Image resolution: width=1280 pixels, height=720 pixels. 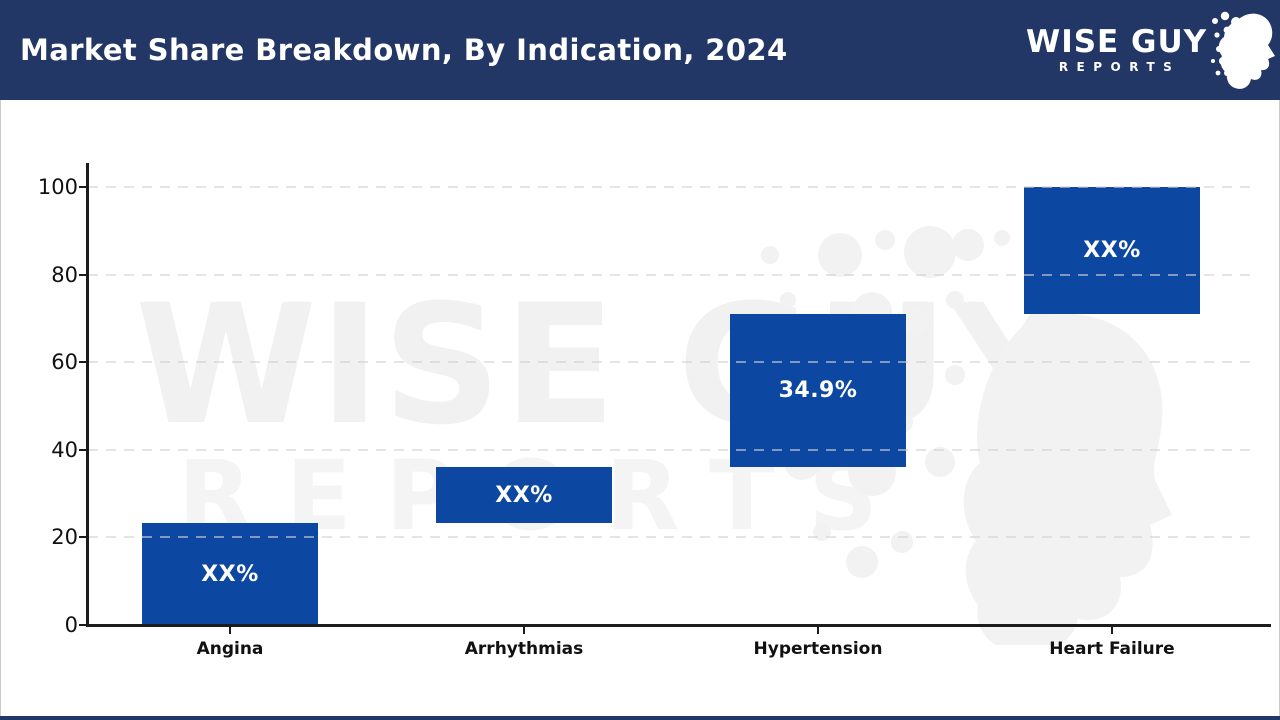 What do you see at coordinates (1119, 67) in the screenshot?
I see `logo-subtitle: REPORTS` at bounding box center [1119, 67].